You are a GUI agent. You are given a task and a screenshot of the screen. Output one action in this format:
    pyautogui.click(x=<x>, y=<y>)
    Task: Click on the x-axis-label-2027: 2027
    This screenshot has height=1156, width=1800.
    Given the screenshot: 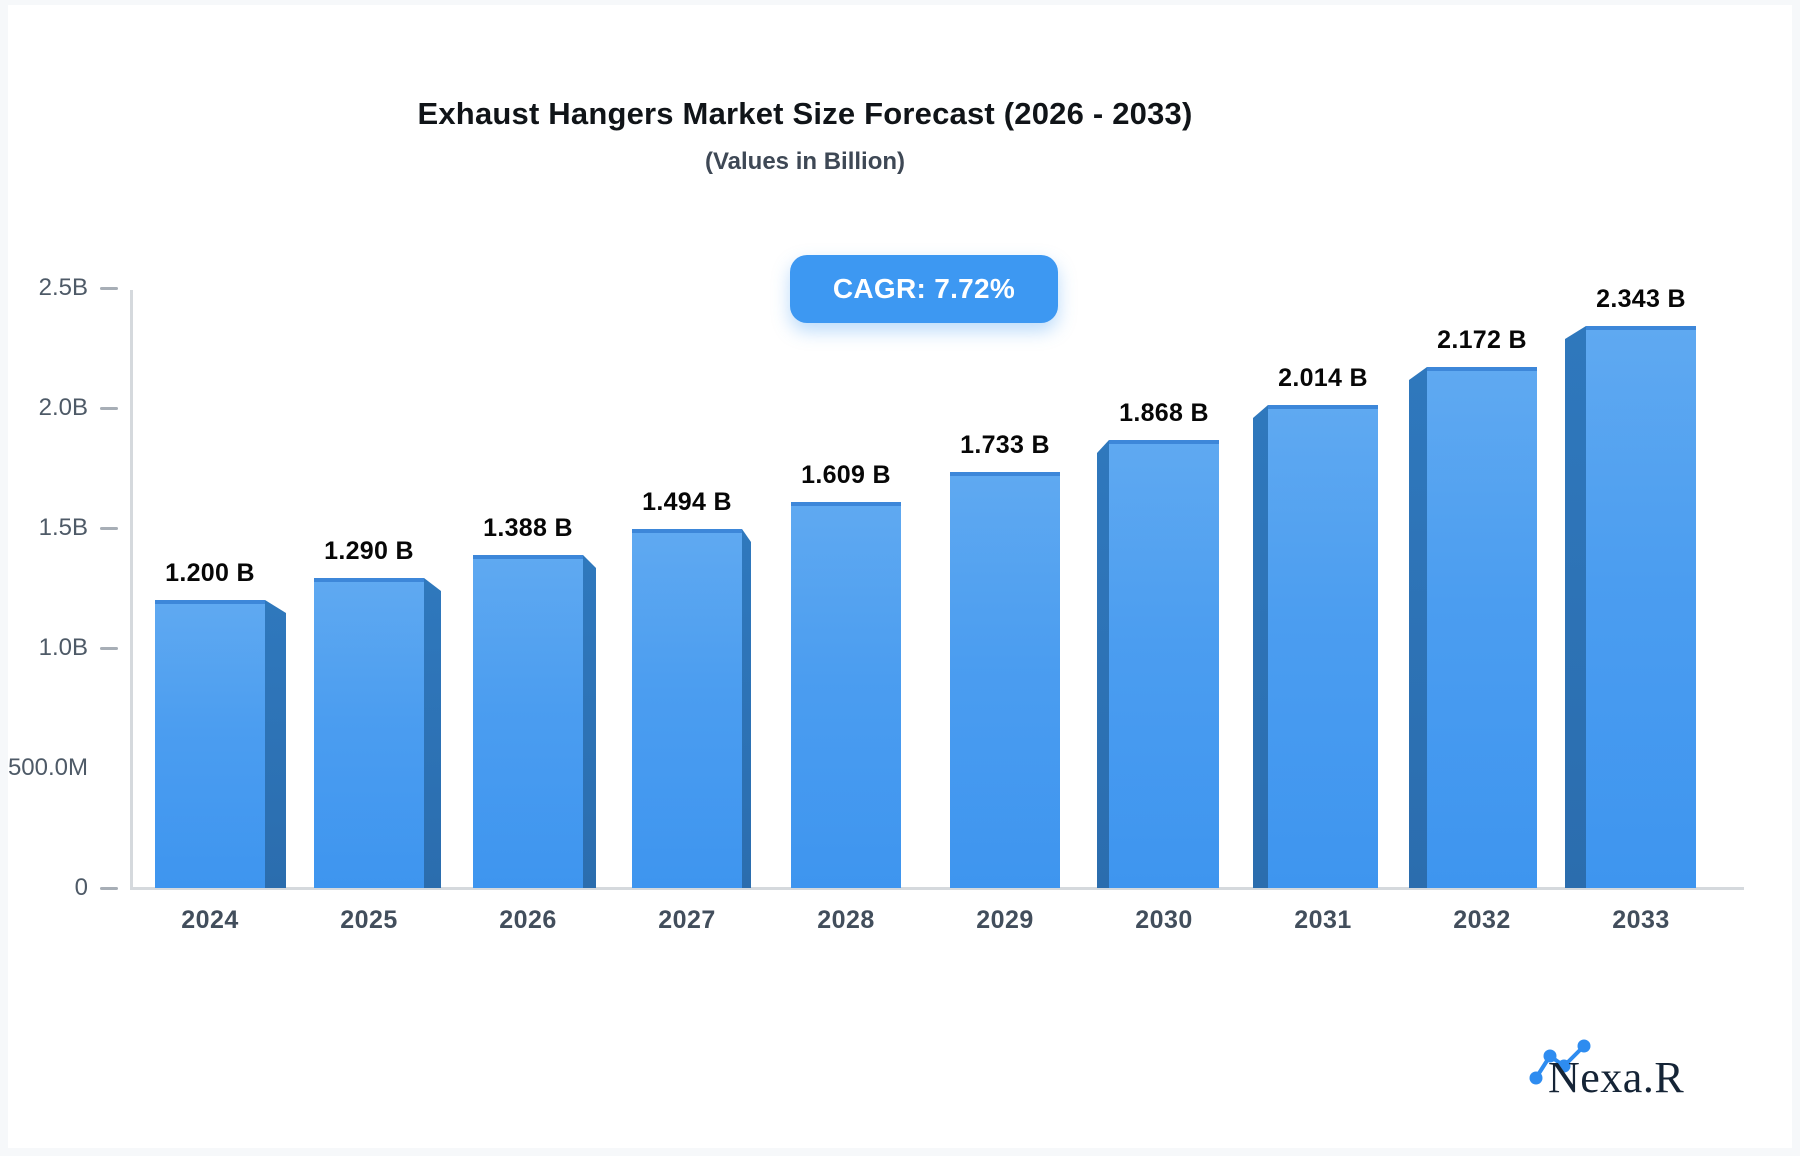 What is the action you would take?
    pyautogui.click(x=687, y=920)
    